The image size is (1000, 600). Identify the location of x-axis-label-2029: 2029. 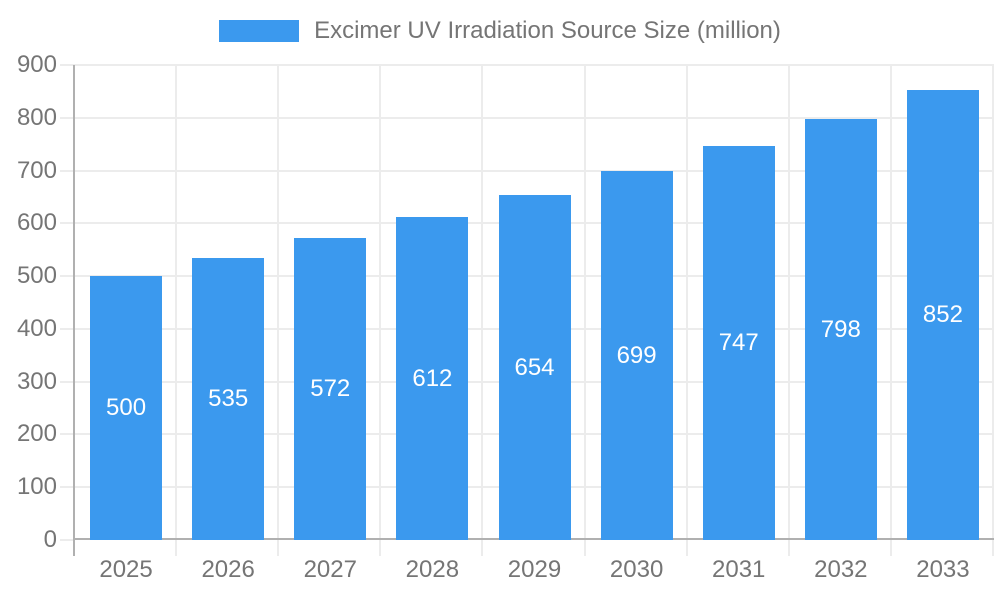
(534, 569).